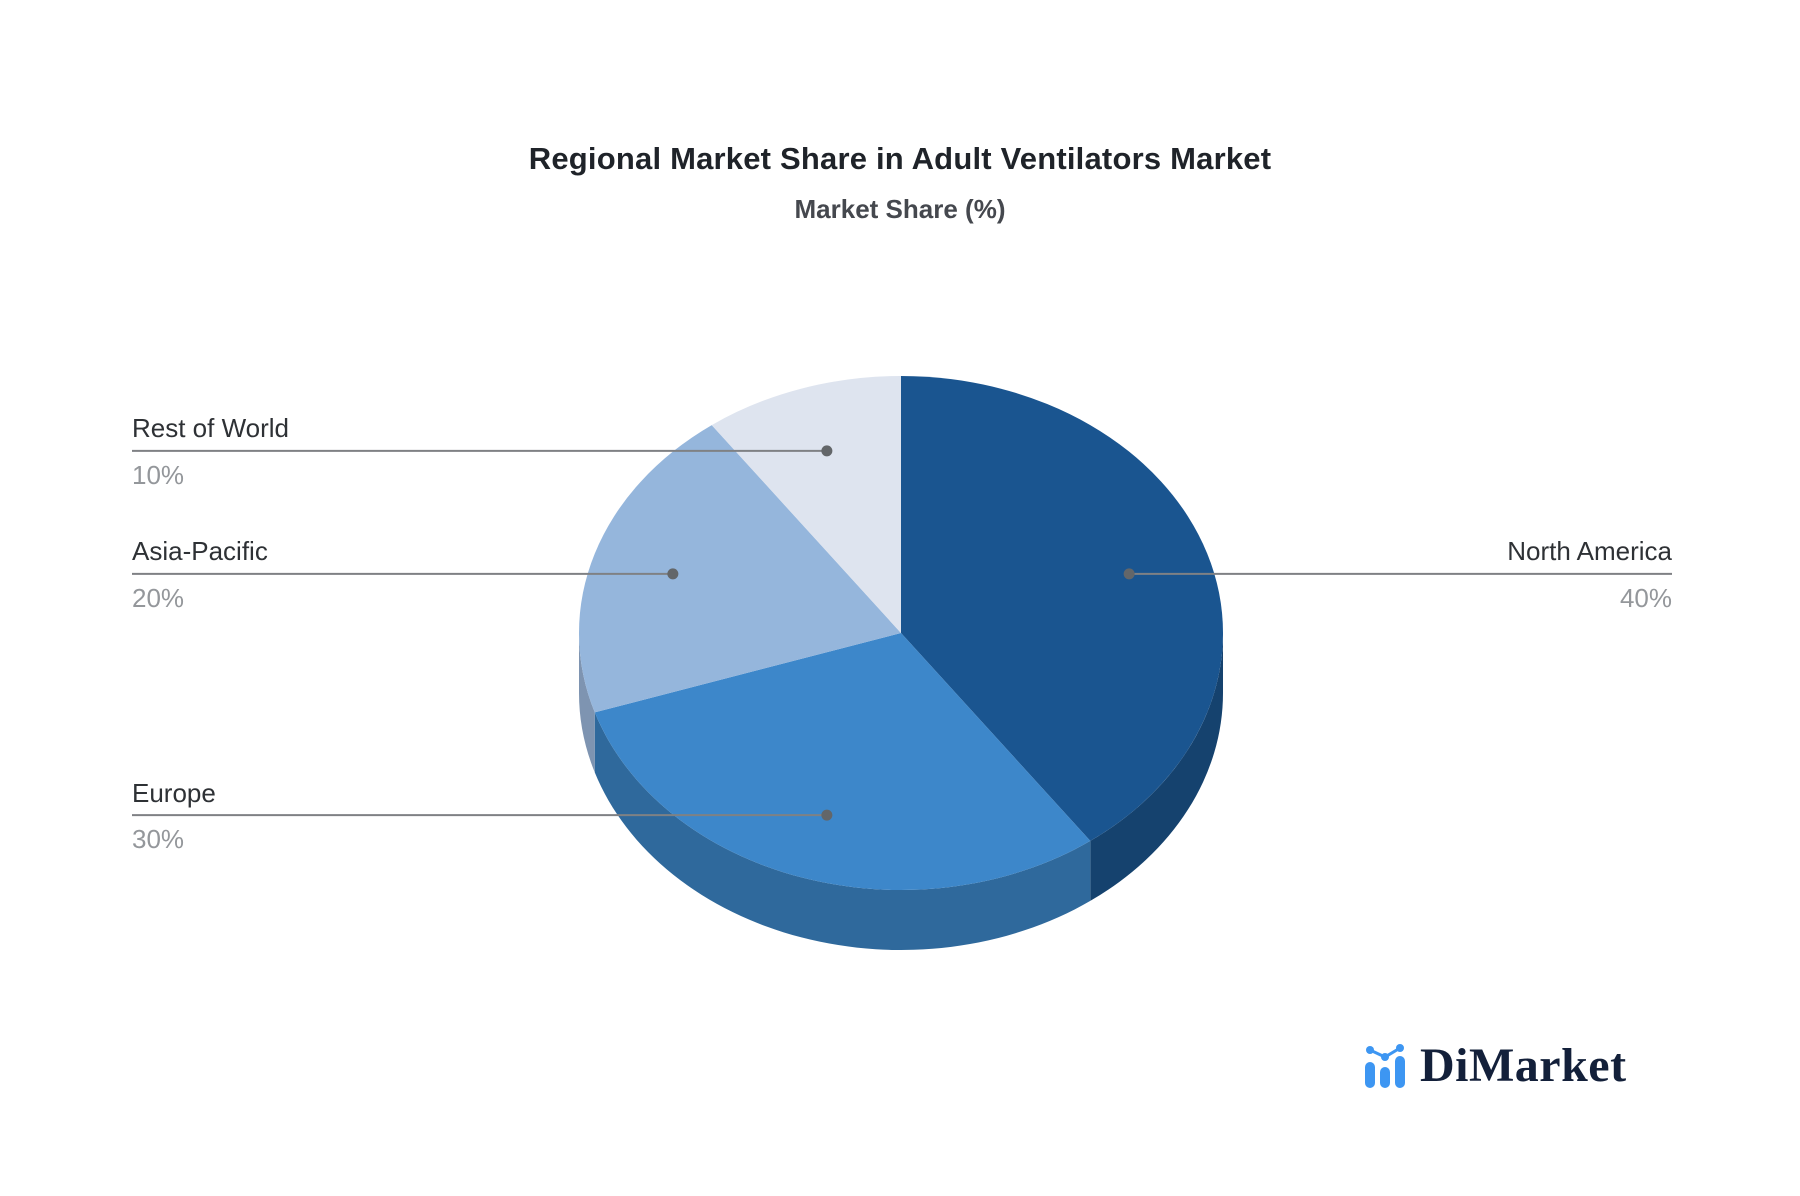  I want to click on leader-dot-asia-pacific, so click(673, 574).